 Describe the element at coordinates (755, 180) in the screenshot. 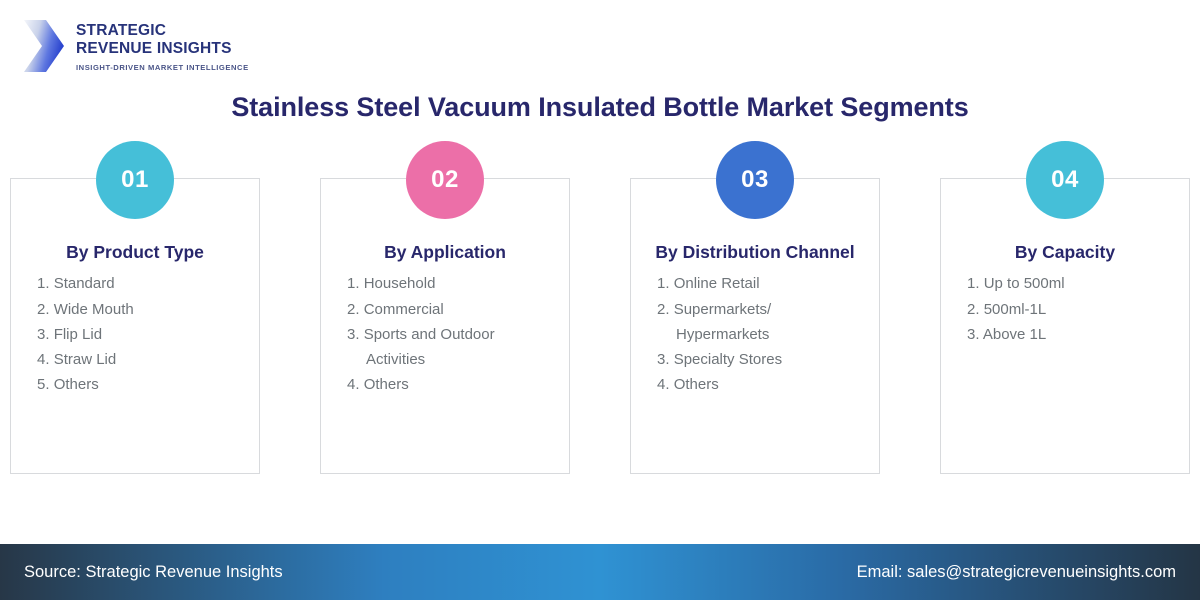

I see `card-number-badge-3: 03` at that location.